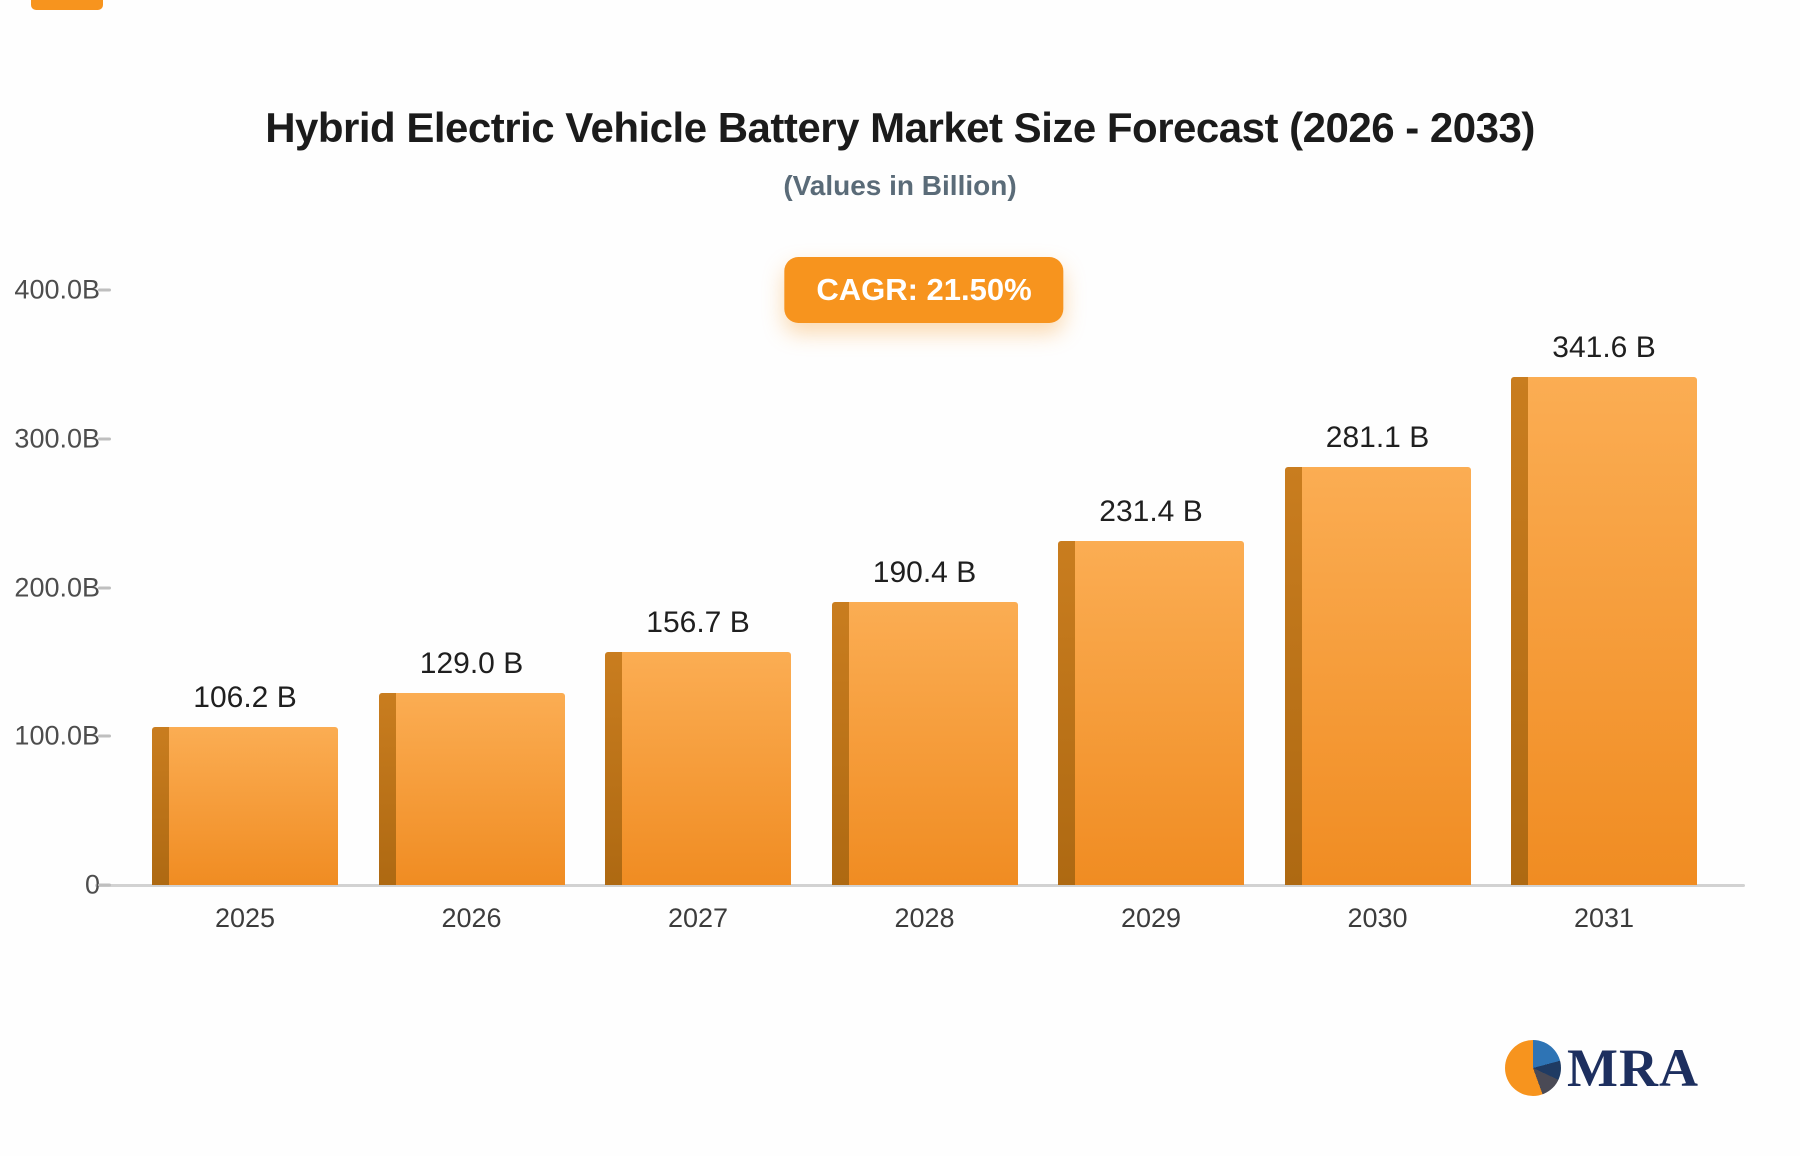  I want to click on bar-2031: 341.6 B 2031, so click(1604, 632).